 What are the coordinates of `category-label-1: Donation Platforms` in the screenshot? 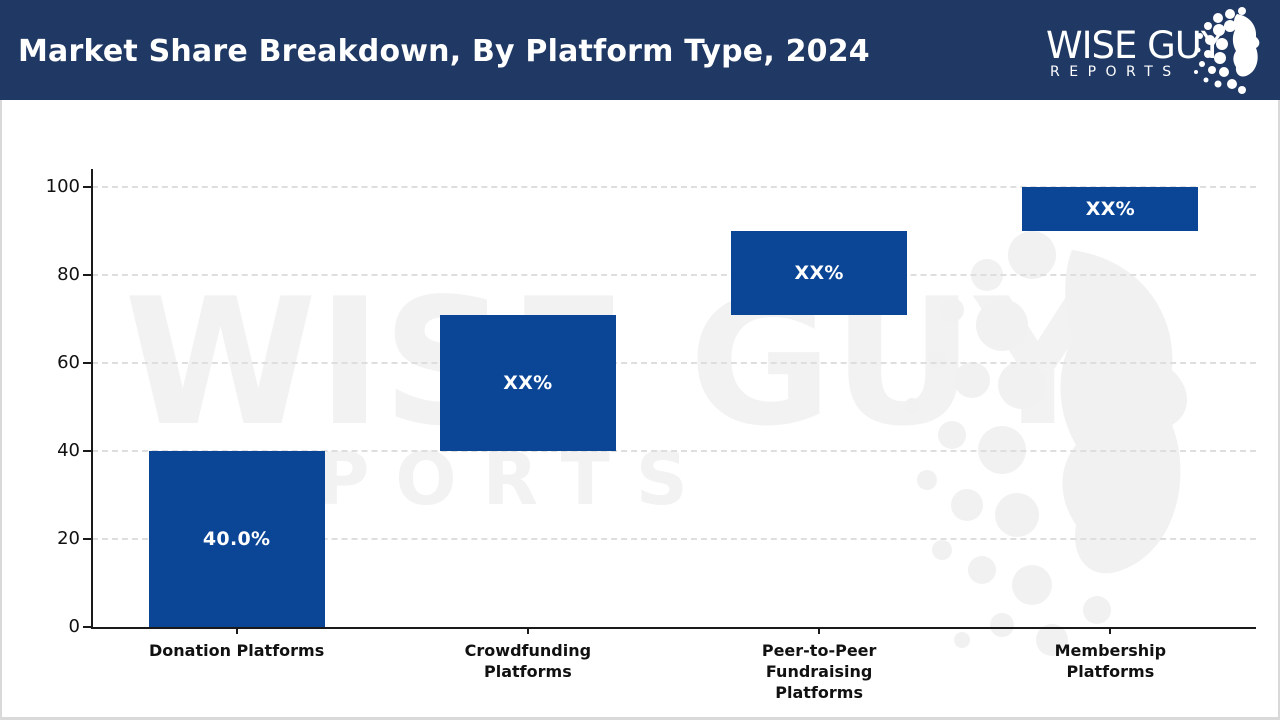 It's located at (237, 650).